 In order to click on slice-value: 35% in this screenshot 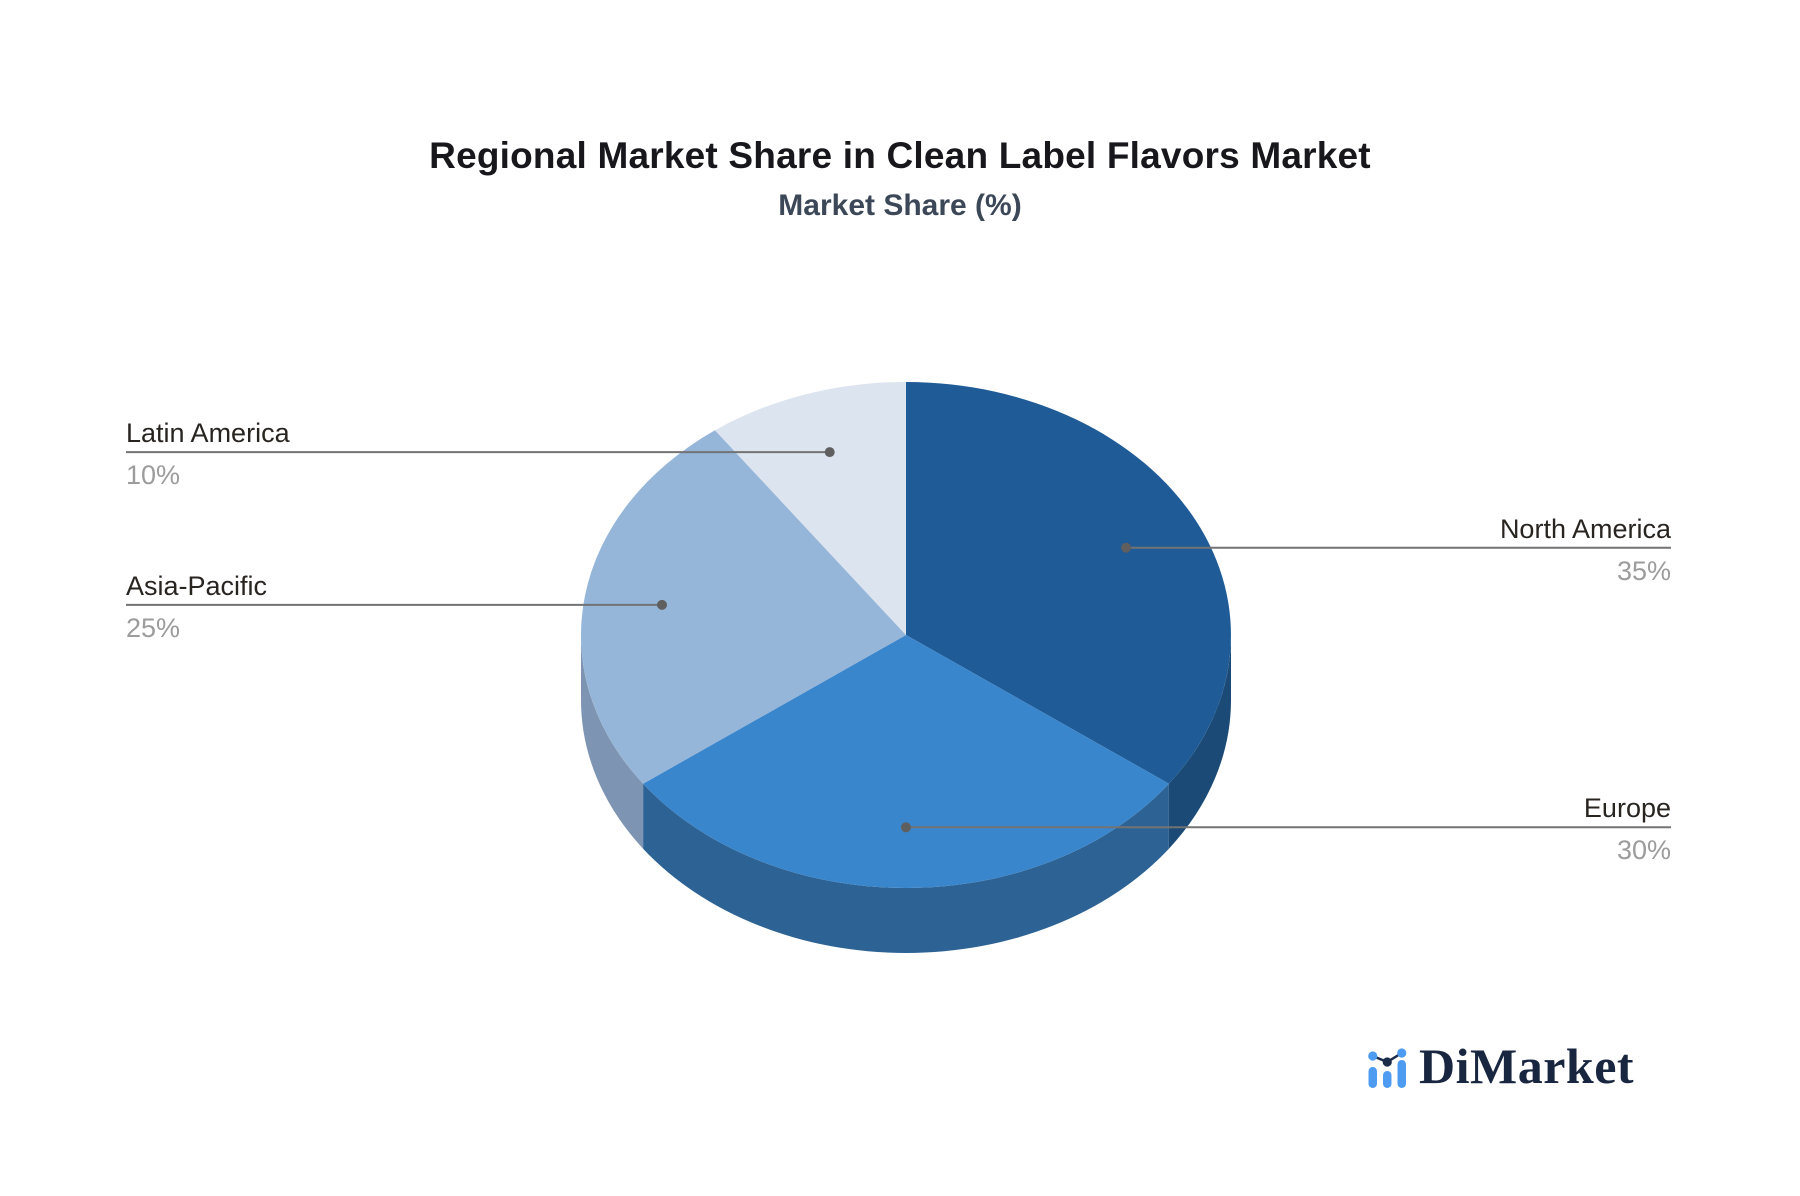, I will do `click(1643, 570)`.